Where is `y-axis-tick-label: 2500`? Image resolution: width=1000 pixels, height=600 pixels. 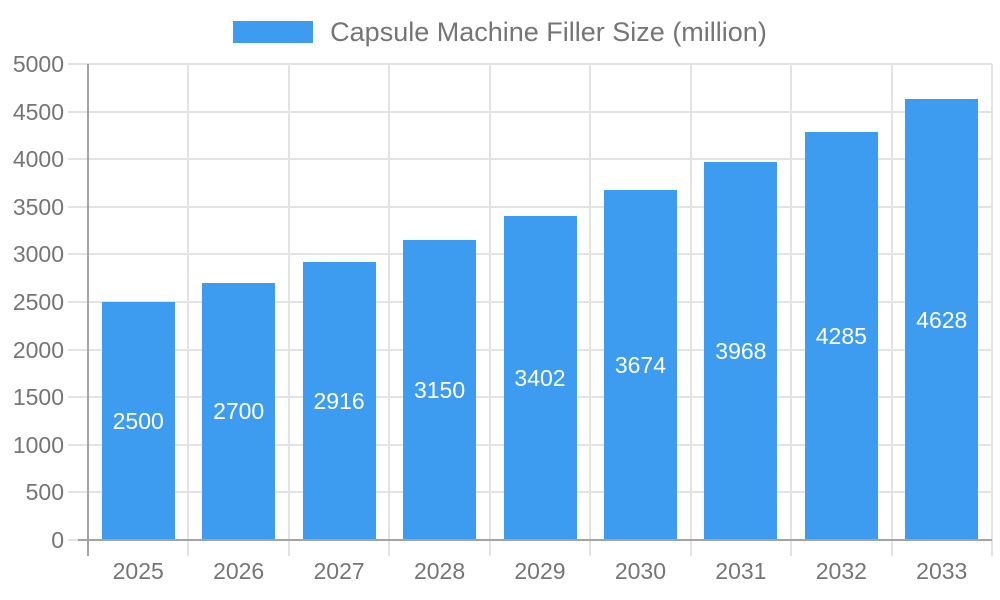
y-axis-tick-label: 2500 is located at coordinates (38, 302).